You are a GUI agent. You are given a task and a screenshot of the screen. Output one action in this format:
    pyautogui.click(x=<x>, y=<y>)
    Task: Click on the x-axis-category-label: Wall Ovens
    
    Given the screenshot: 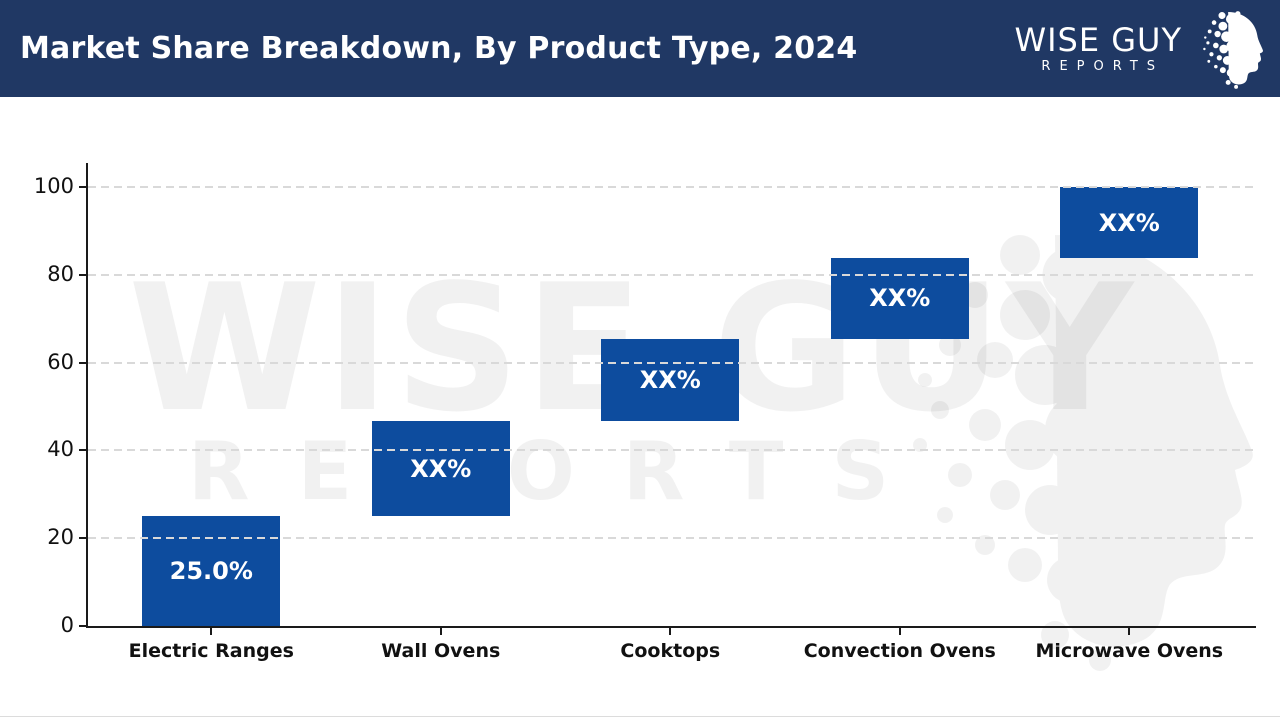 What is the action you would take?
    pyautogui.click(x=441, y=651)
    